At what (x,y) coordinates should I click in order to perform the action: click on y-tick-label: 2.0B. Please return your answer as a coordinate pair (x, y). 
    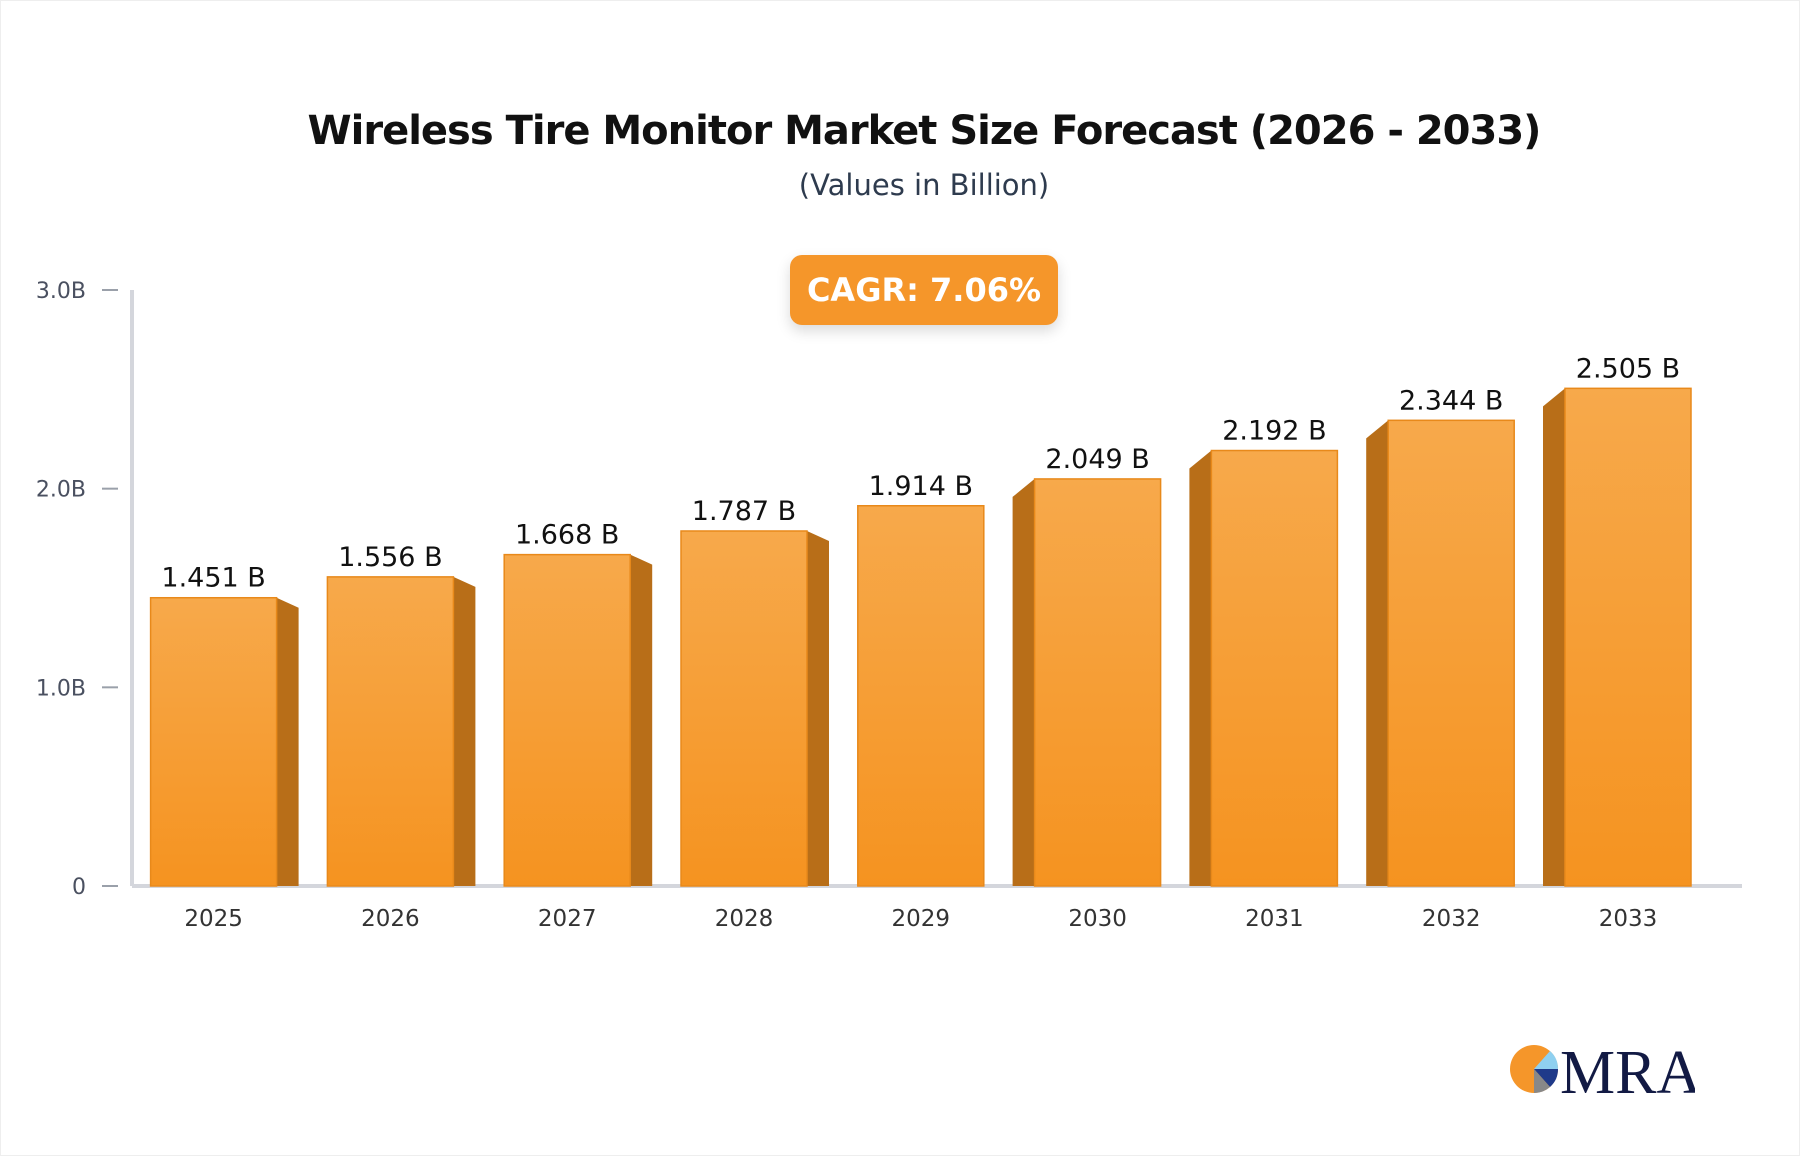
    Looking at the image, I should click on (61, 490).